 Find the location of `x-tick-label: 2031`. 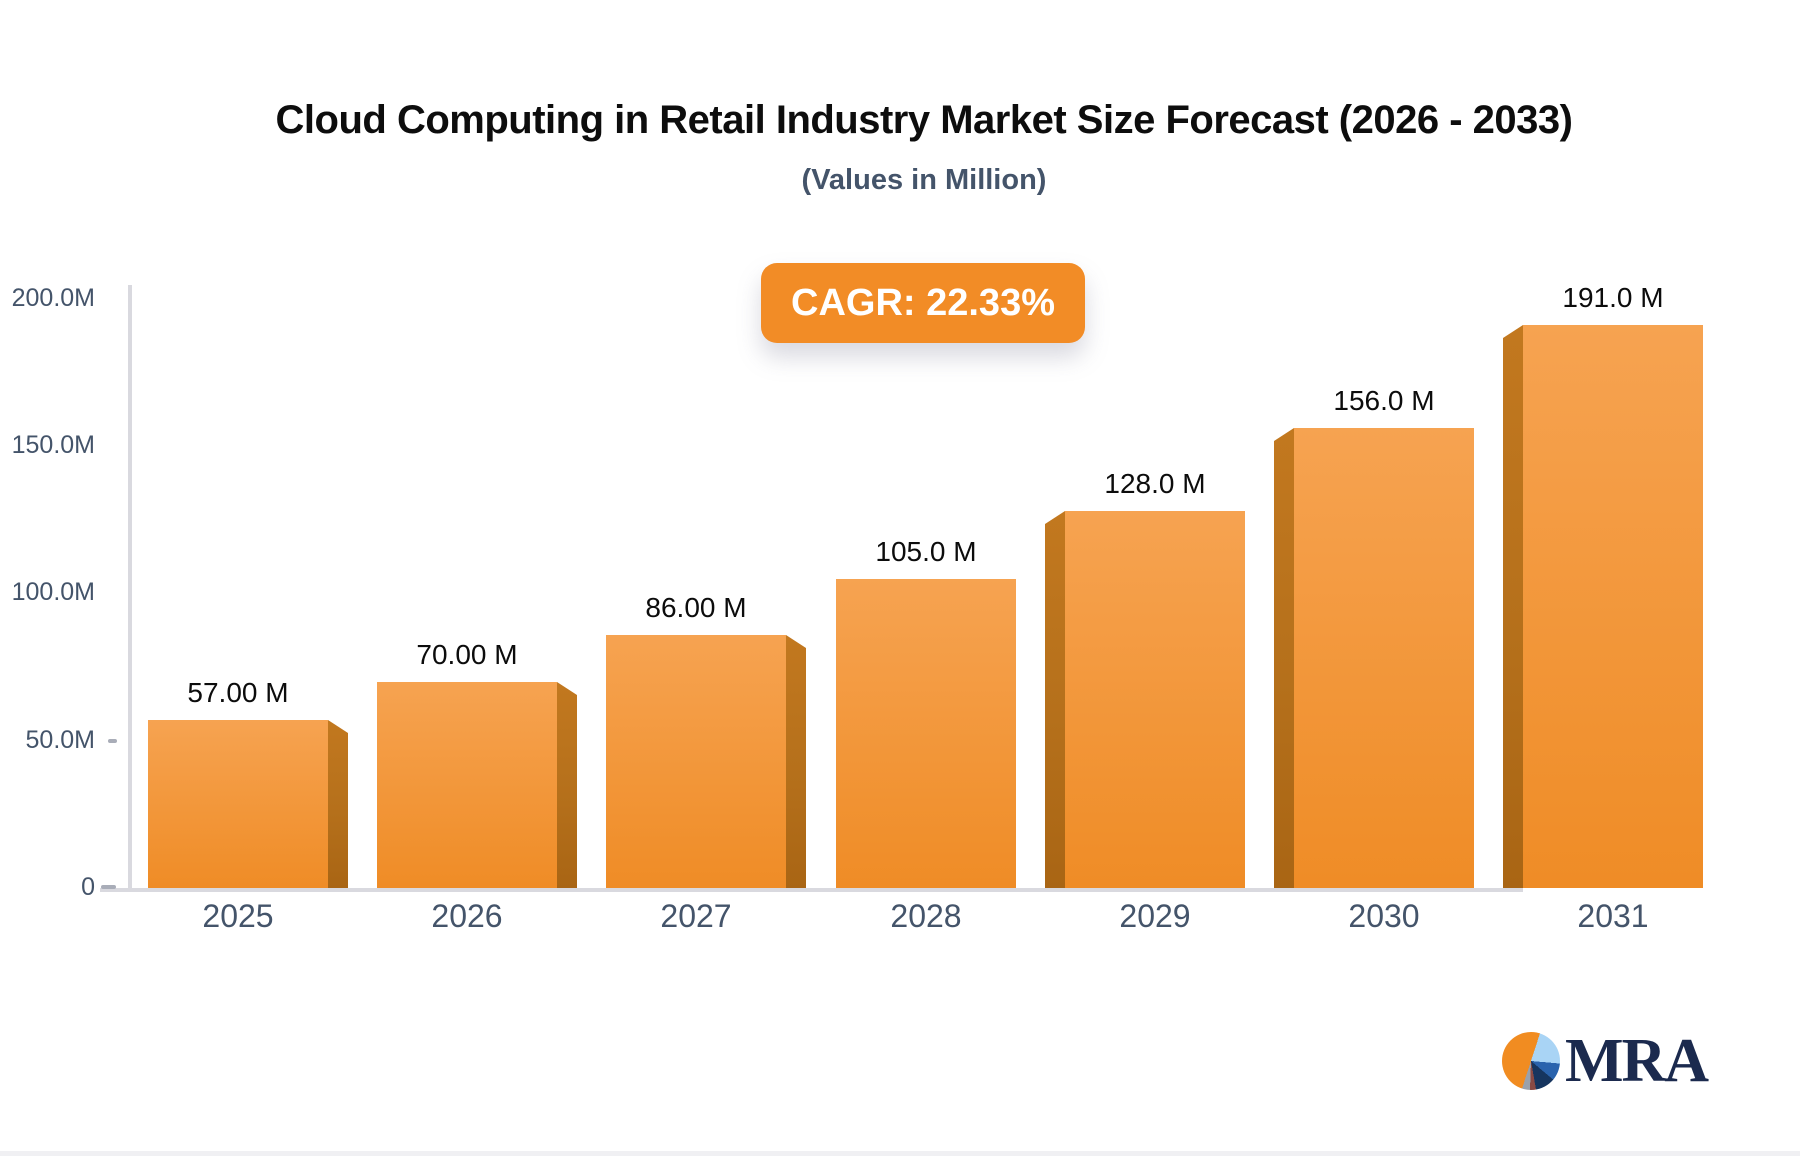

x-tick-label: 2031 is located at coordinates (1613, 916).